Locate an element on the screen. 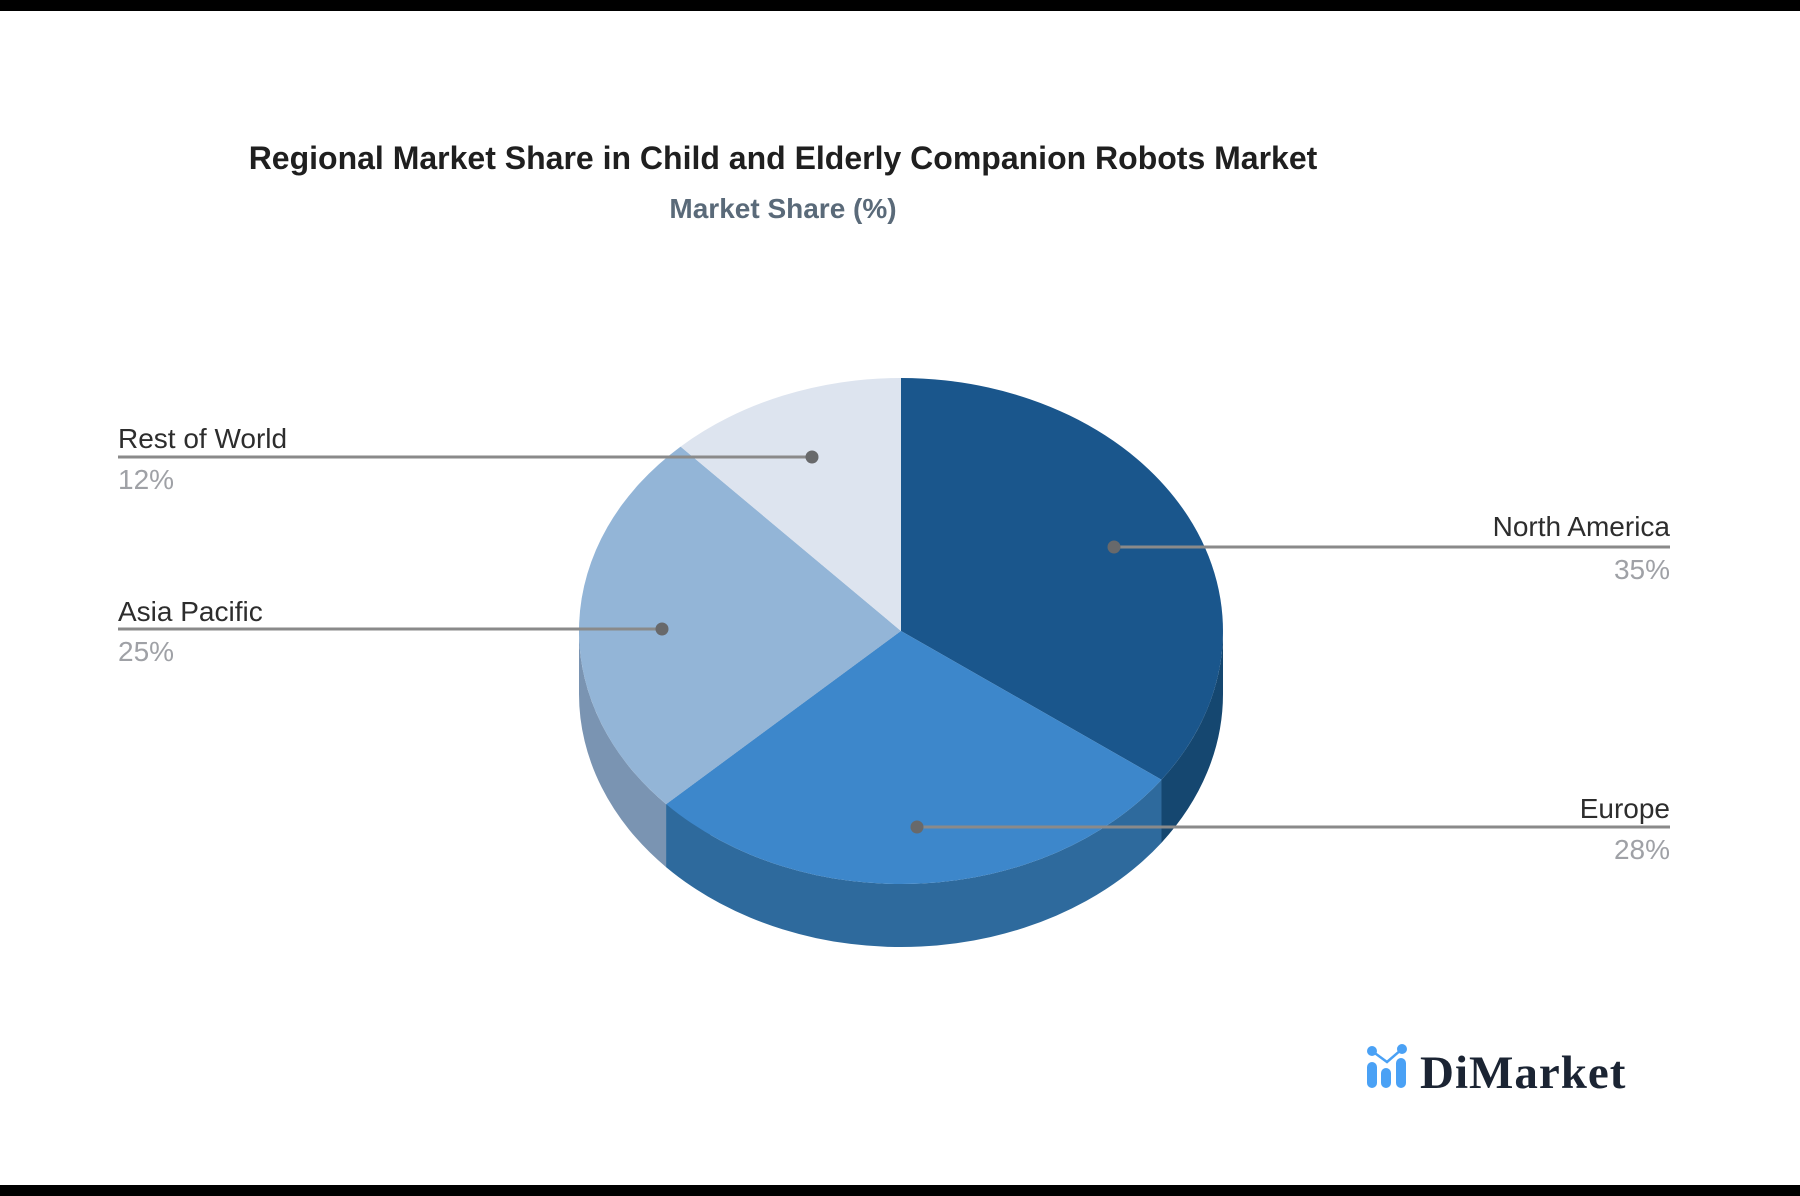 The height and width of the screenshot is (1196, 1800). asia-pacific-label: Asia Pacific is located at coordinates (190, 611).